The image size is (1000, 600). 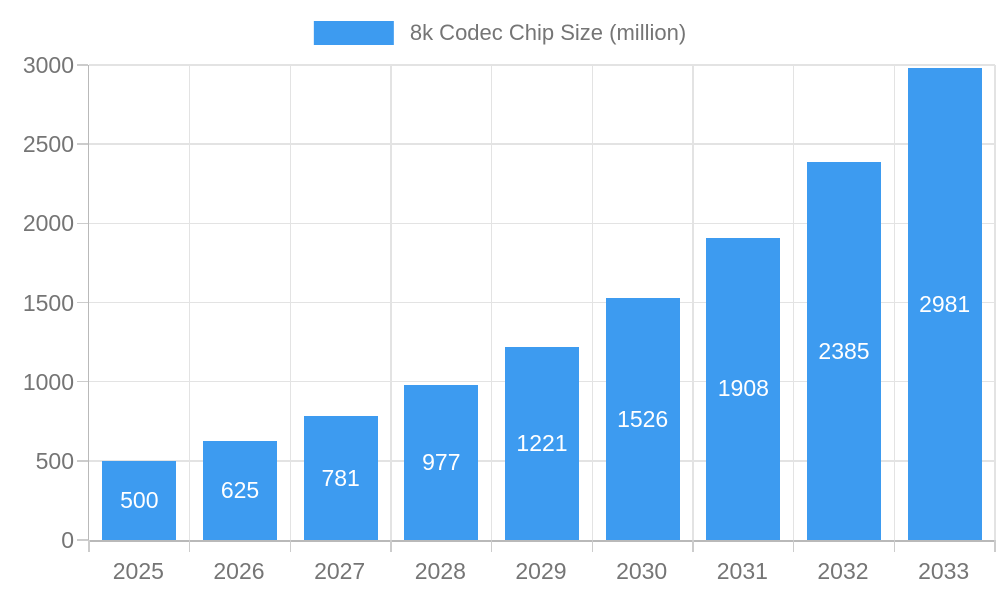 I want to click on y-axis-label: 1000, so click(x=48, y=381).